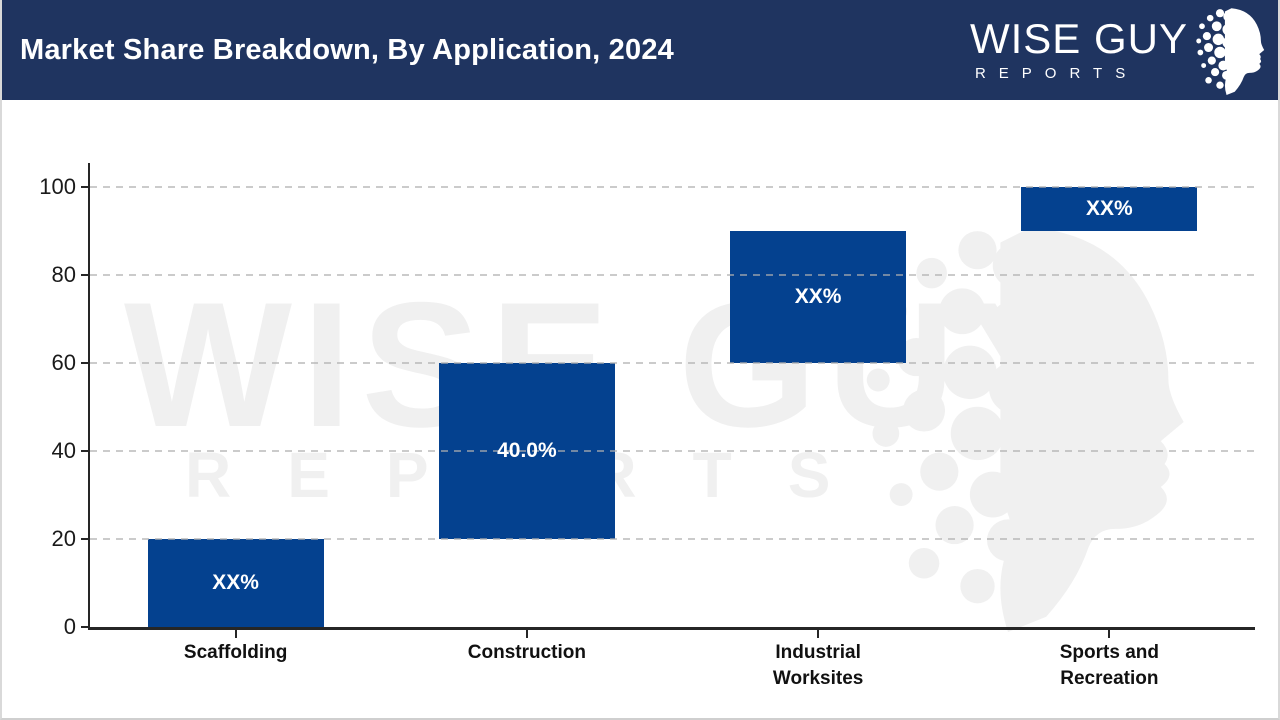 This screenshot has height=720, width=1280. What do you see at coordinates (63, 274) in the screenshot?
I see `y-axis-tick-label: 80` at bounding box center [63, 274].